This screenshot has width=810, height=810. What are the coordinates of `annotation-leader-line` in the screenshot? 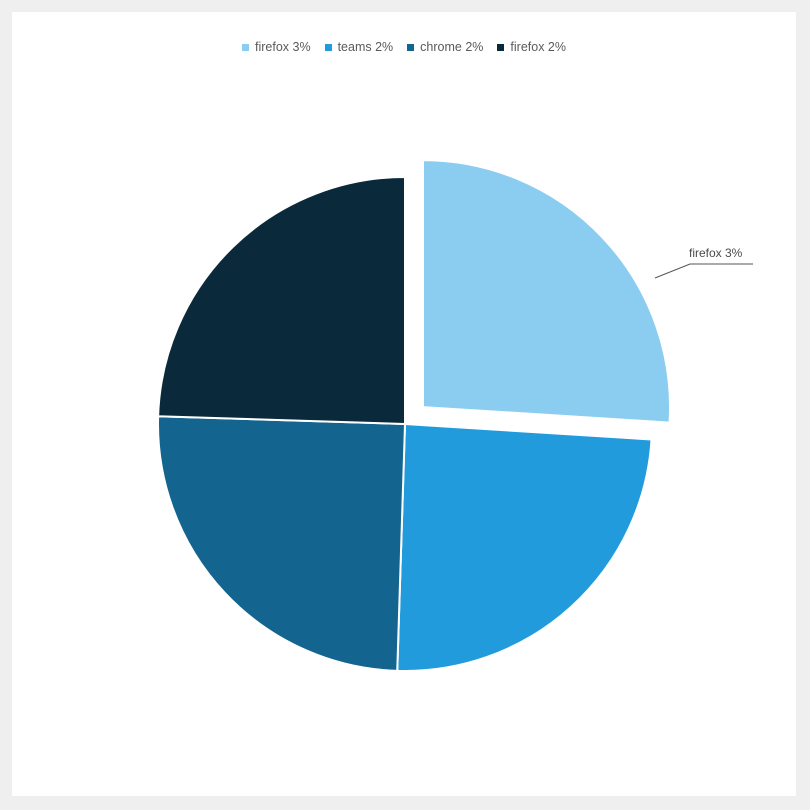 It's located at (703, 271).